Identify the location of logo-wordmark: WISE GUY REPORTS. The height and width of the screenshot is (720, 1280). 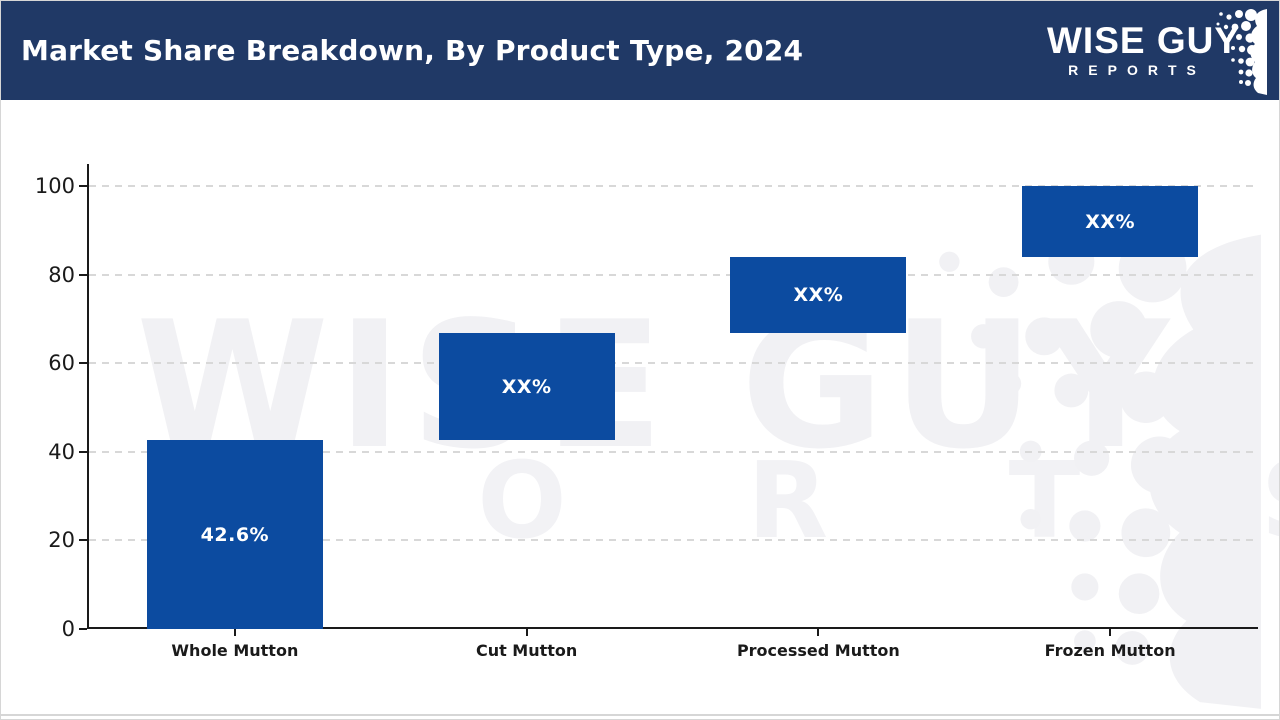
(1144, 49).